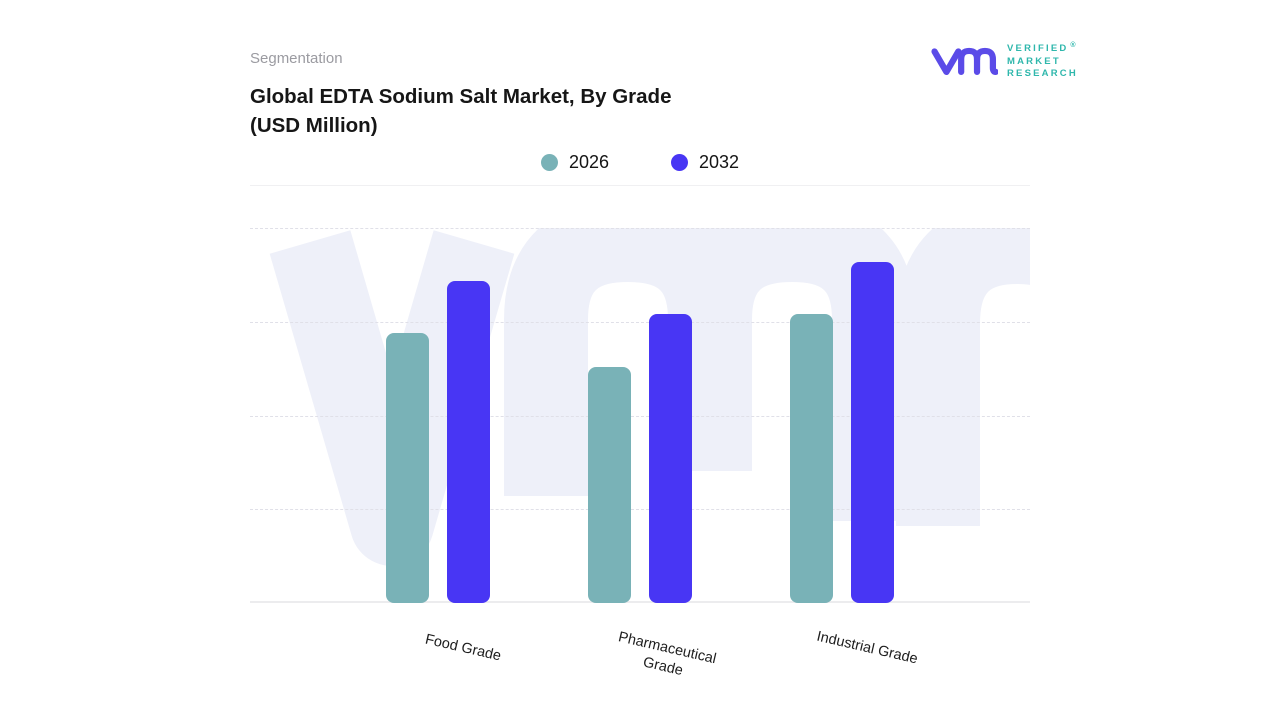  I want to click on legend-item-2026: 2026, so click(574, 162).